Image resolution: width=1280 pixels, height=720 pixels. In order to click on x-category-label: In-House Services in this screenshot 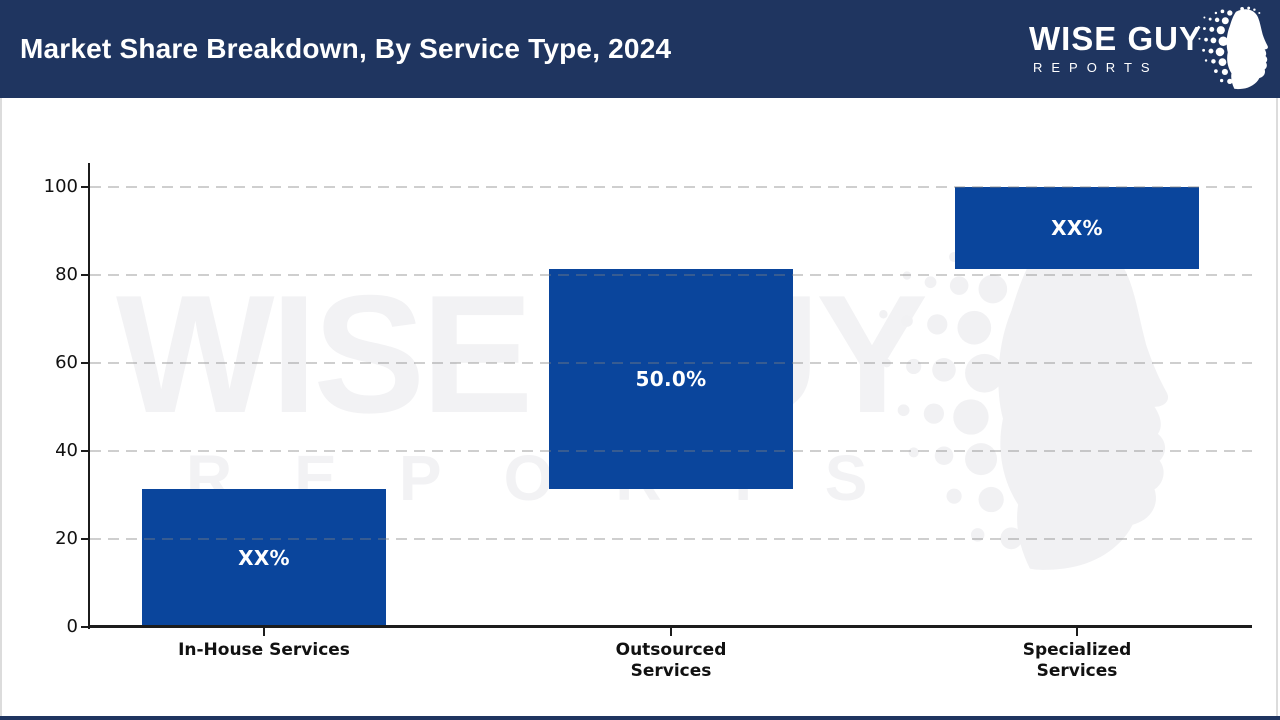, I will do `click(264, 650)`.